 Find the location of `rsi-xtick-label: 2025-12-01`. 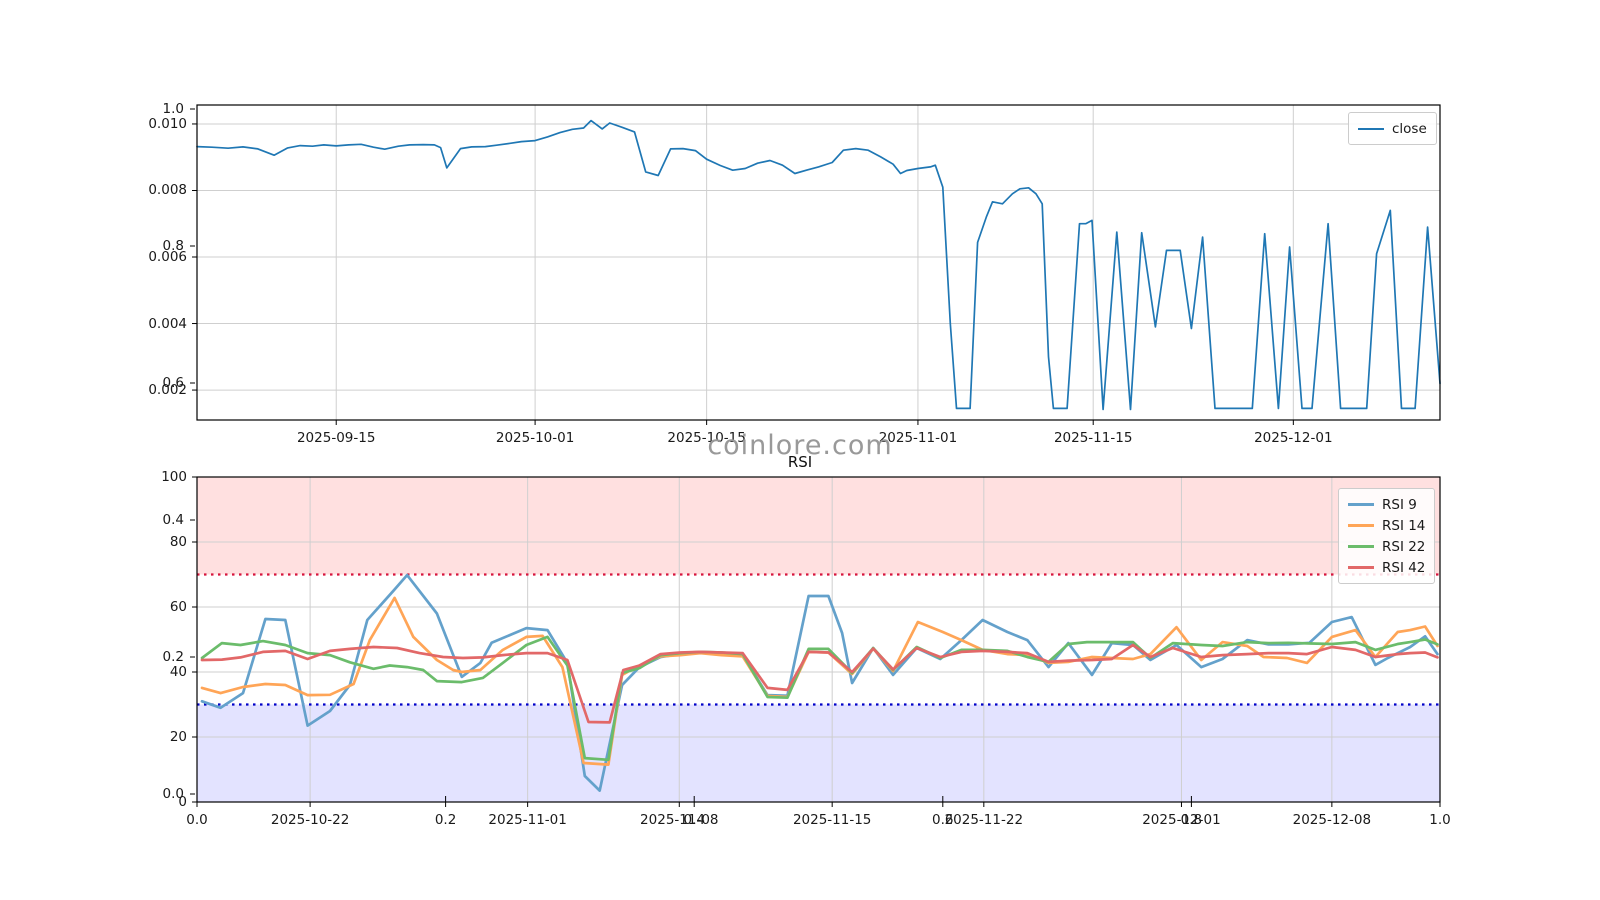

rsi-xtick-label: 2025-12-01 is located at coordinates (1181, 820).